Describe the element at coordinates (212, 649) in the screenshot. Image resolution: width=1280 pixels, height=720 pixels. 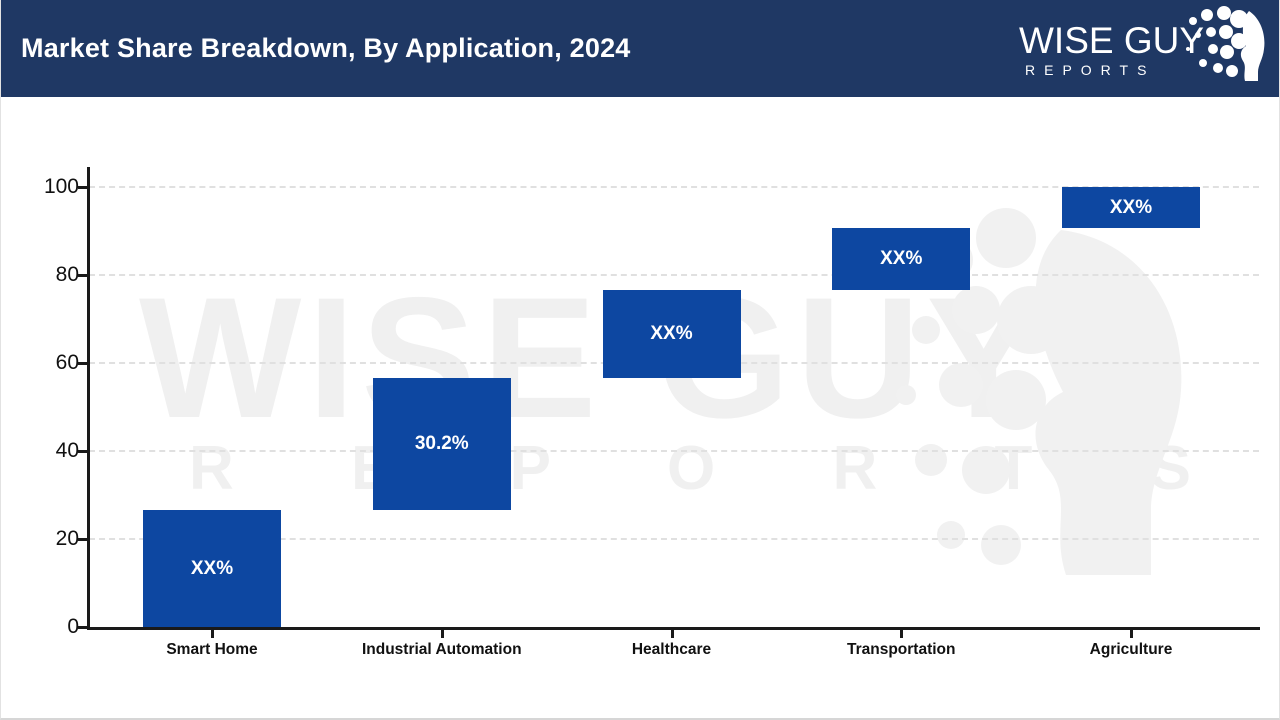
I see `category-label: Smart Home` at that location.